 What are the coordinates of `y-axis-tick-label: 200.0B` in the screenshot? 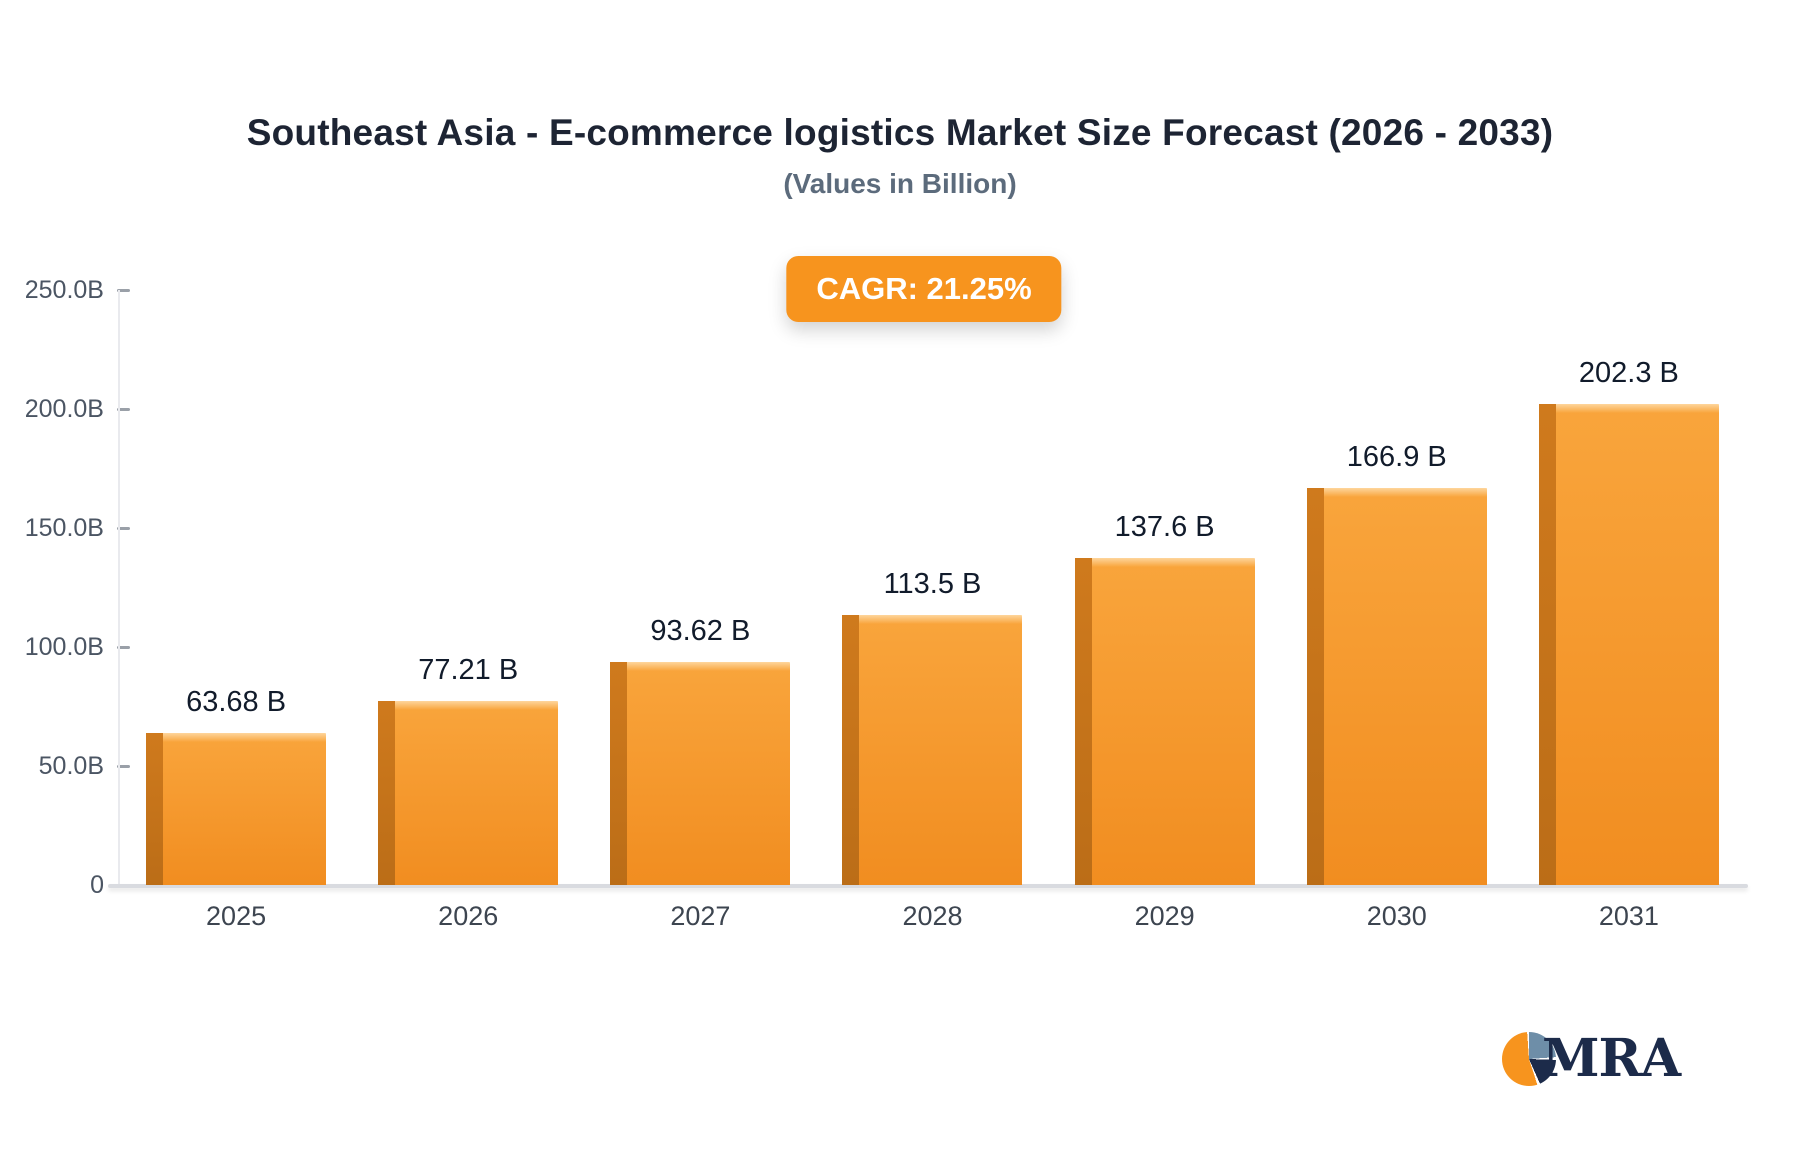 It's located at (64, 409).